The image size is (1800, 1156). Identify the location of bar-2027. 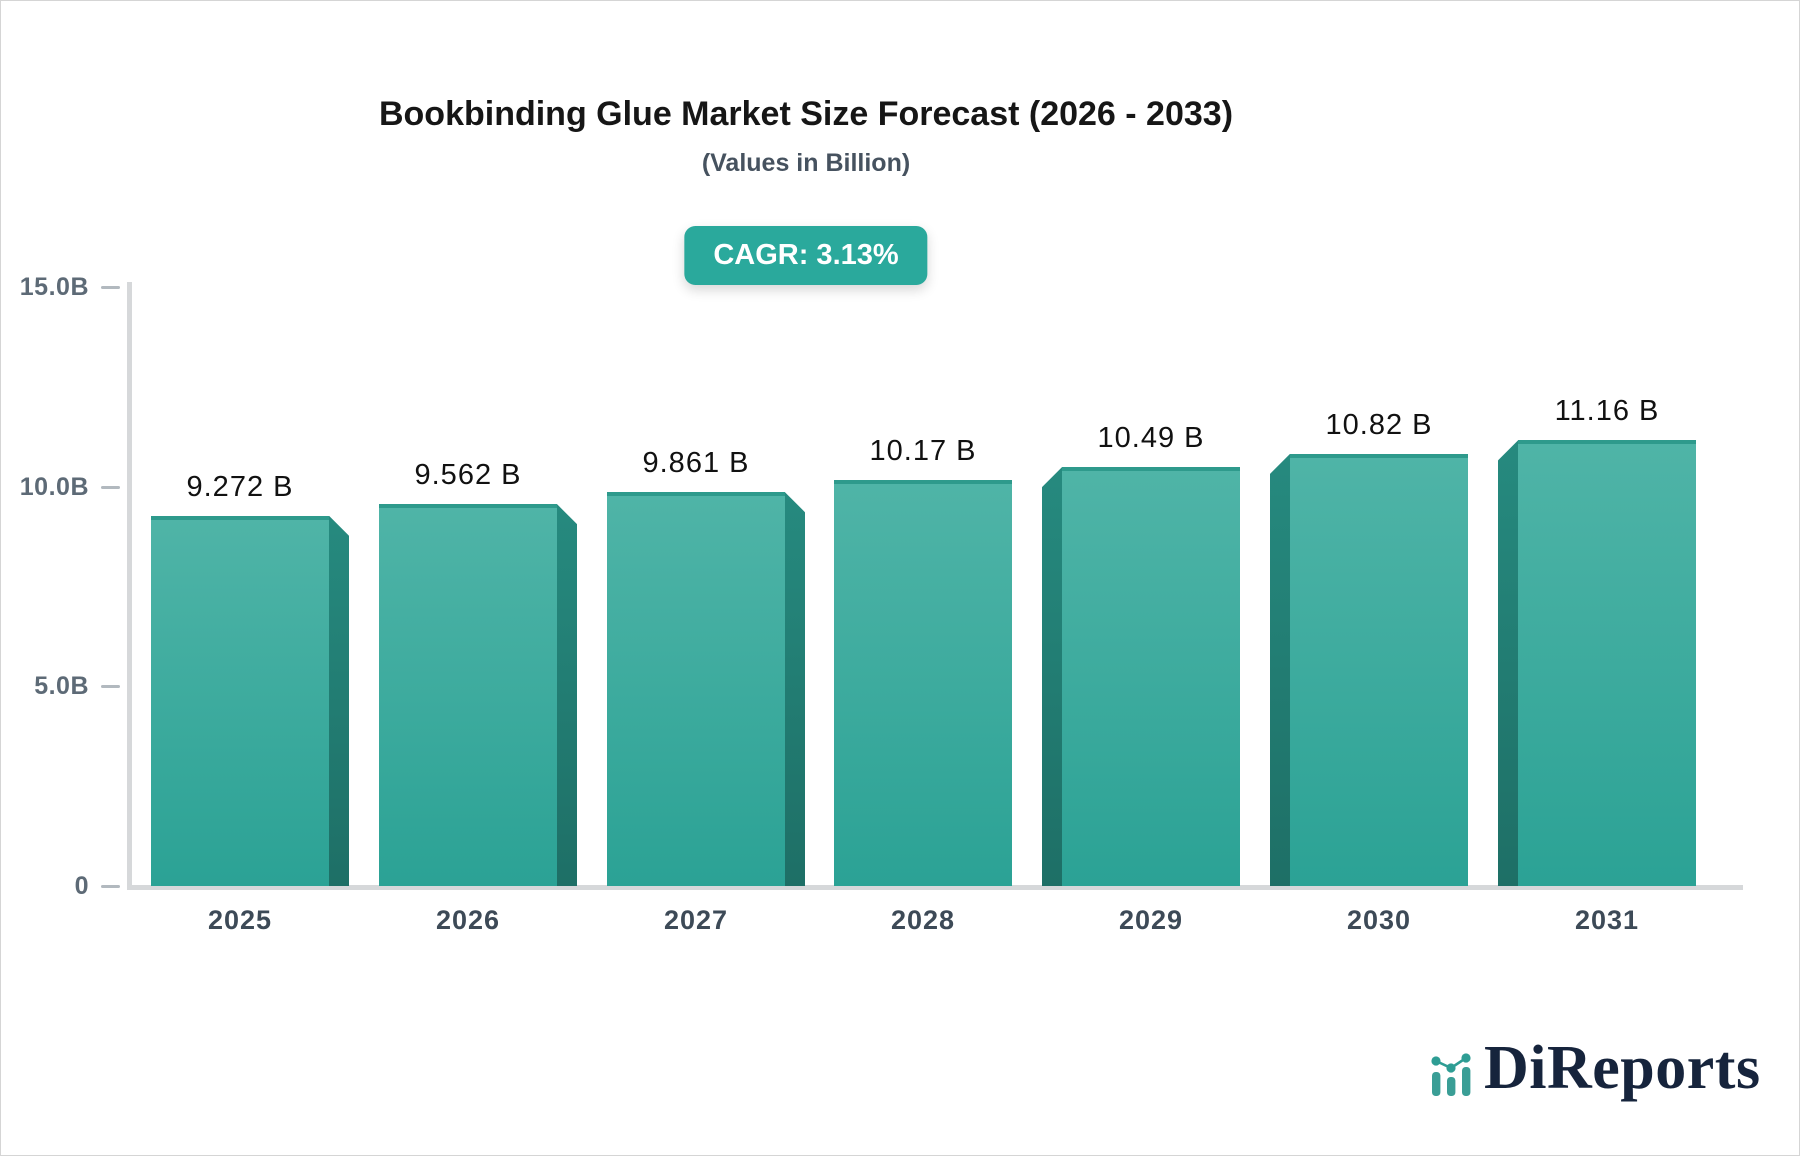
(706, 689).